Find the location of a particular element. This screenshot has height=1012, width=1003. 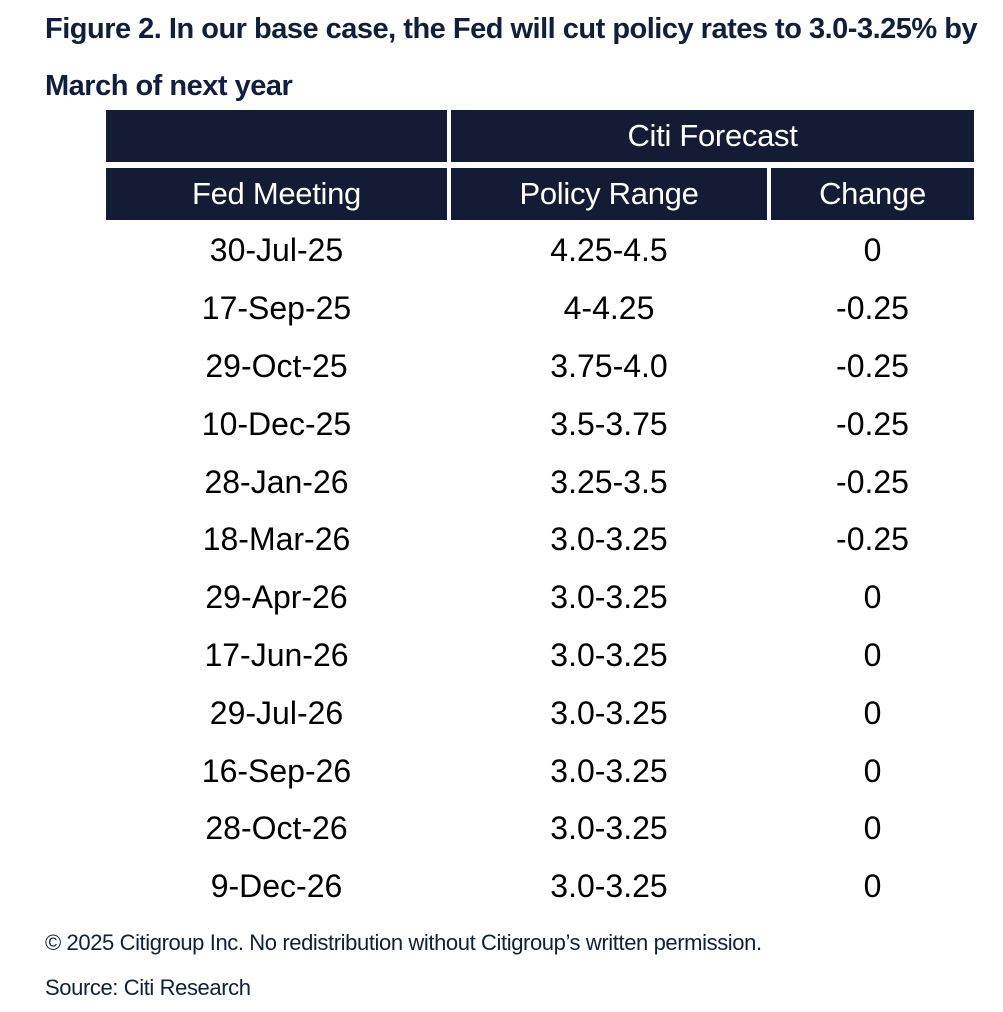

table-row: 17-Sep-25 4-4.25 -0.25 is located at coordinates (540, 309).